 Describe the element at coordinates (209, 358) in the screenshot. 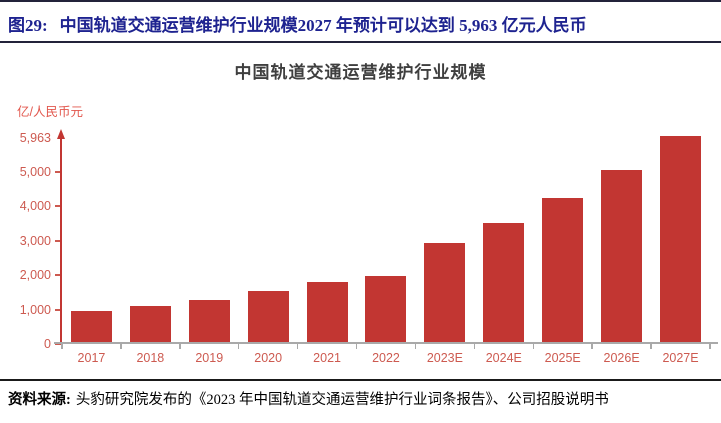

I see `x-tick-label-2019: 2019` at that location.